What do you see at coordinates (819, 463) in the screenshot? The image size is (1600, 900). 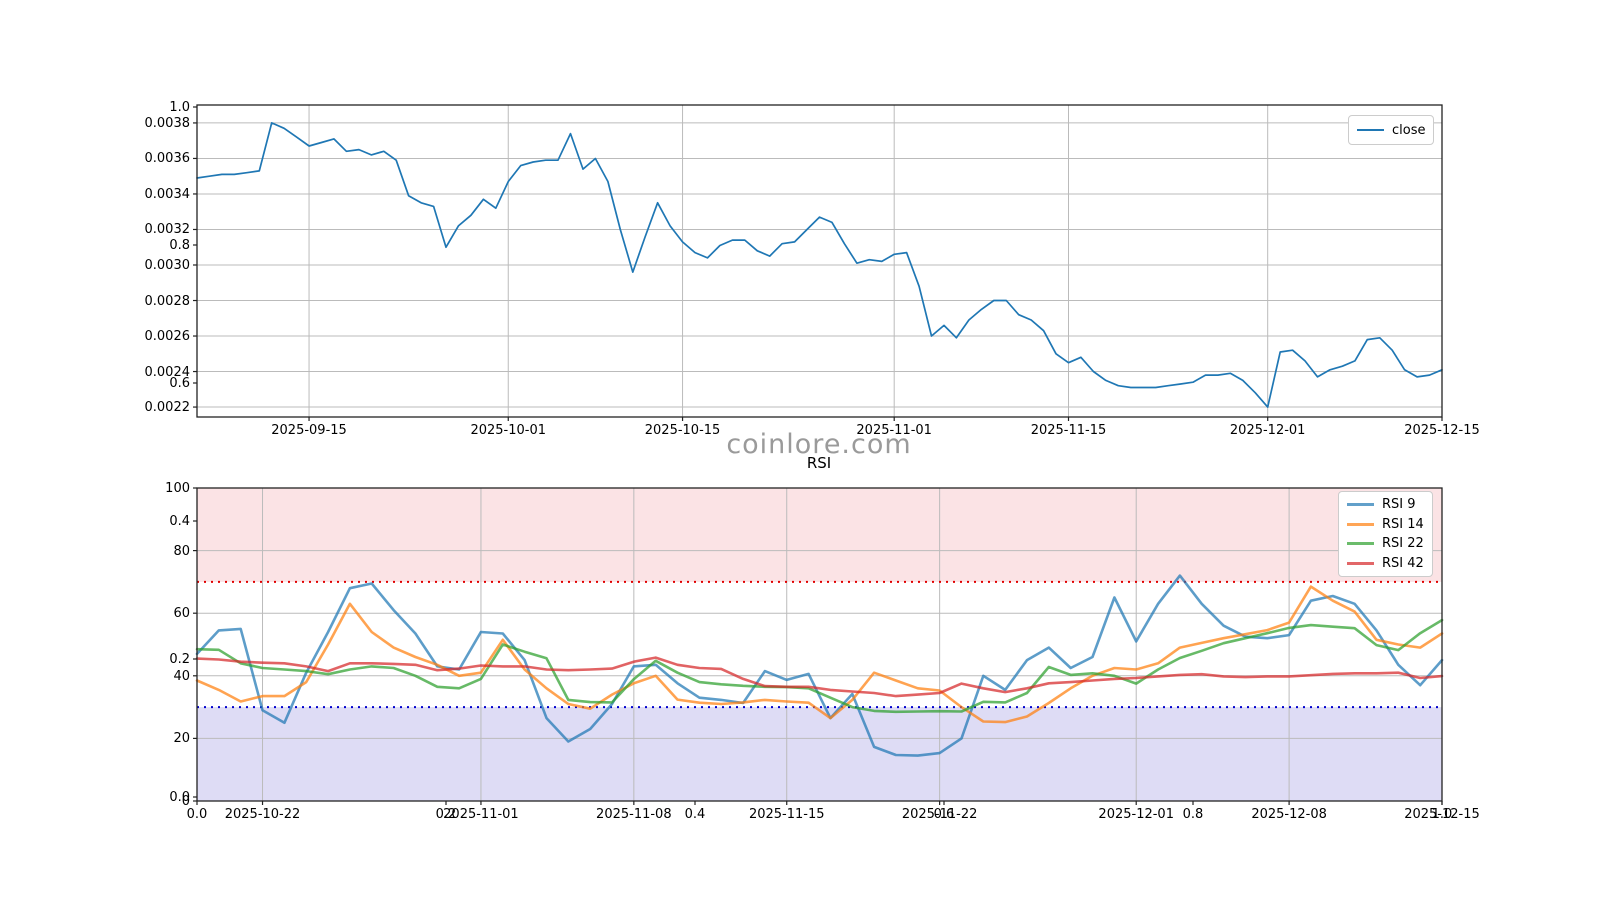 I see `rsi-chart-title: RSI` at bounding box center [819, 463].